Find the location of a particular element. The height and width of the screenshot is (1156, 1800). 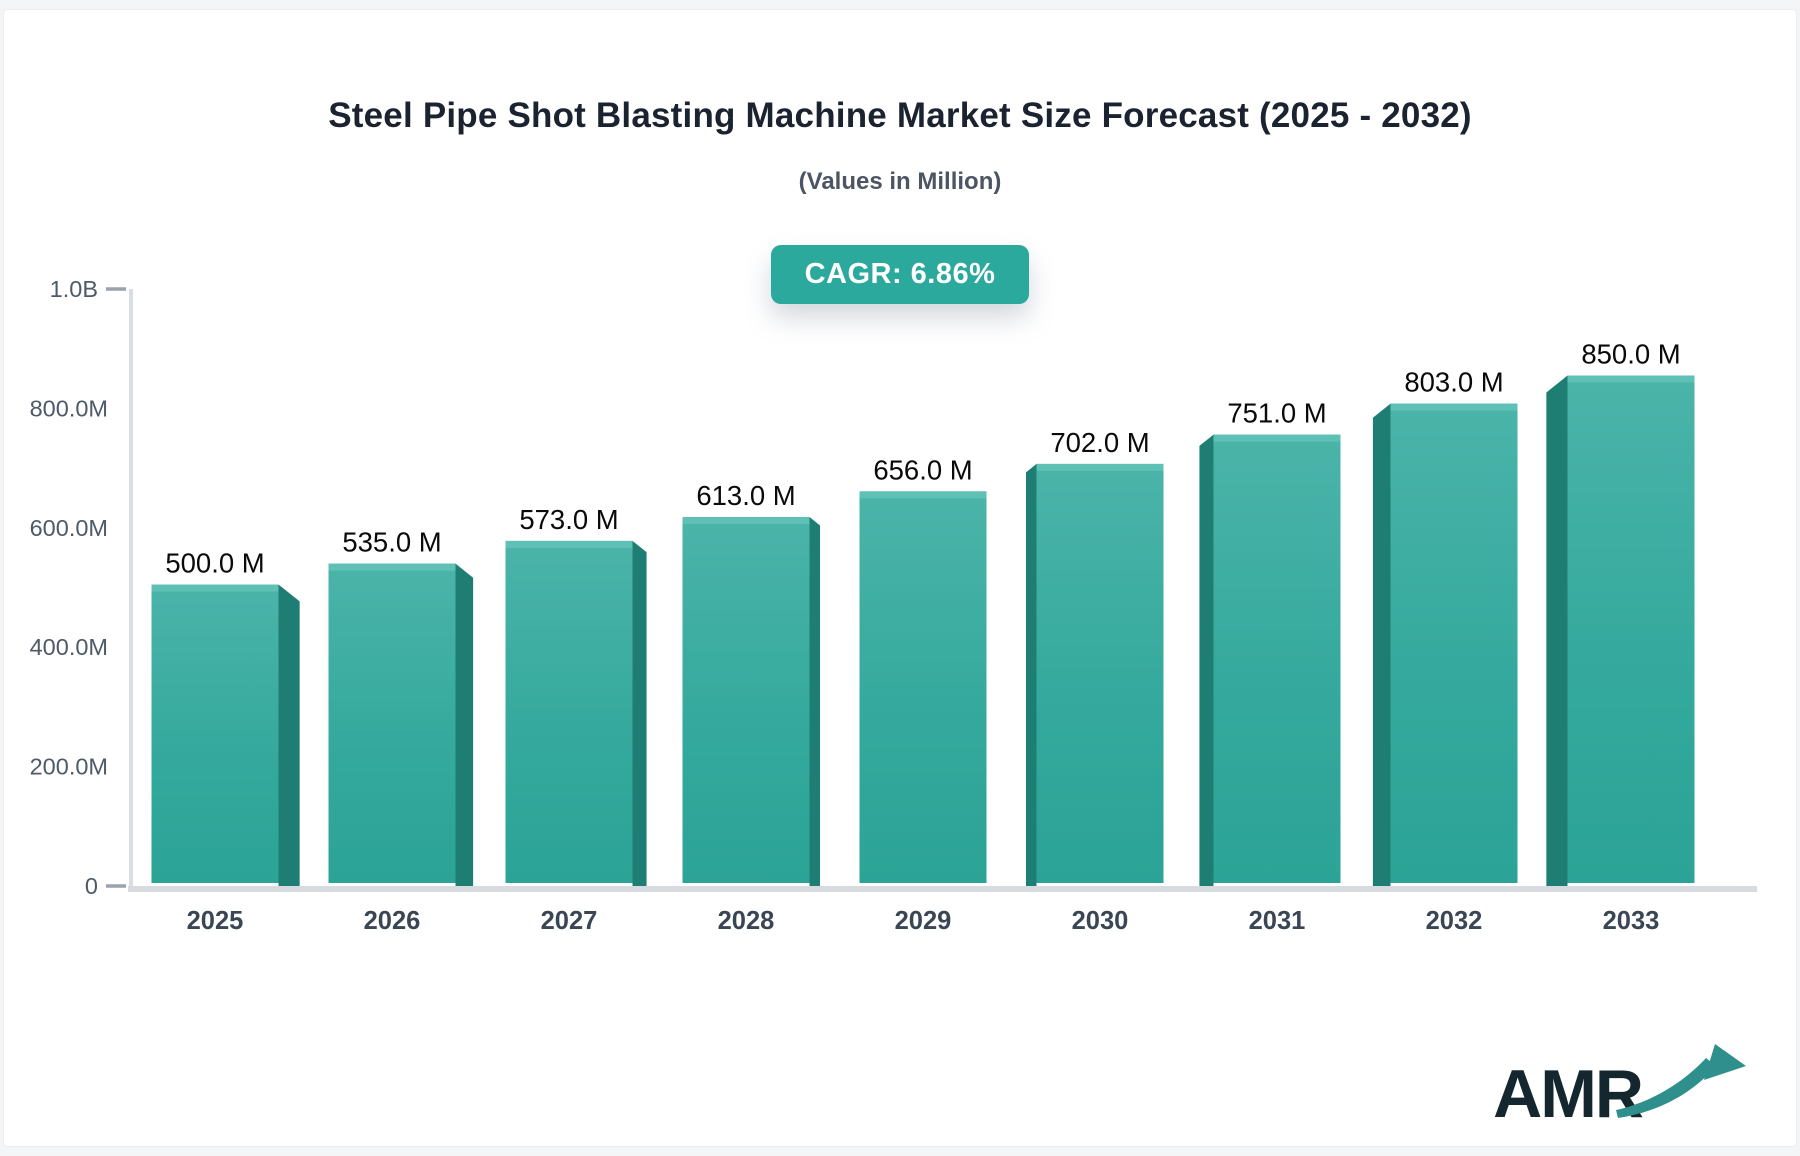

x-axis-label-2029: 2029 is located at coordinates (923, 921).